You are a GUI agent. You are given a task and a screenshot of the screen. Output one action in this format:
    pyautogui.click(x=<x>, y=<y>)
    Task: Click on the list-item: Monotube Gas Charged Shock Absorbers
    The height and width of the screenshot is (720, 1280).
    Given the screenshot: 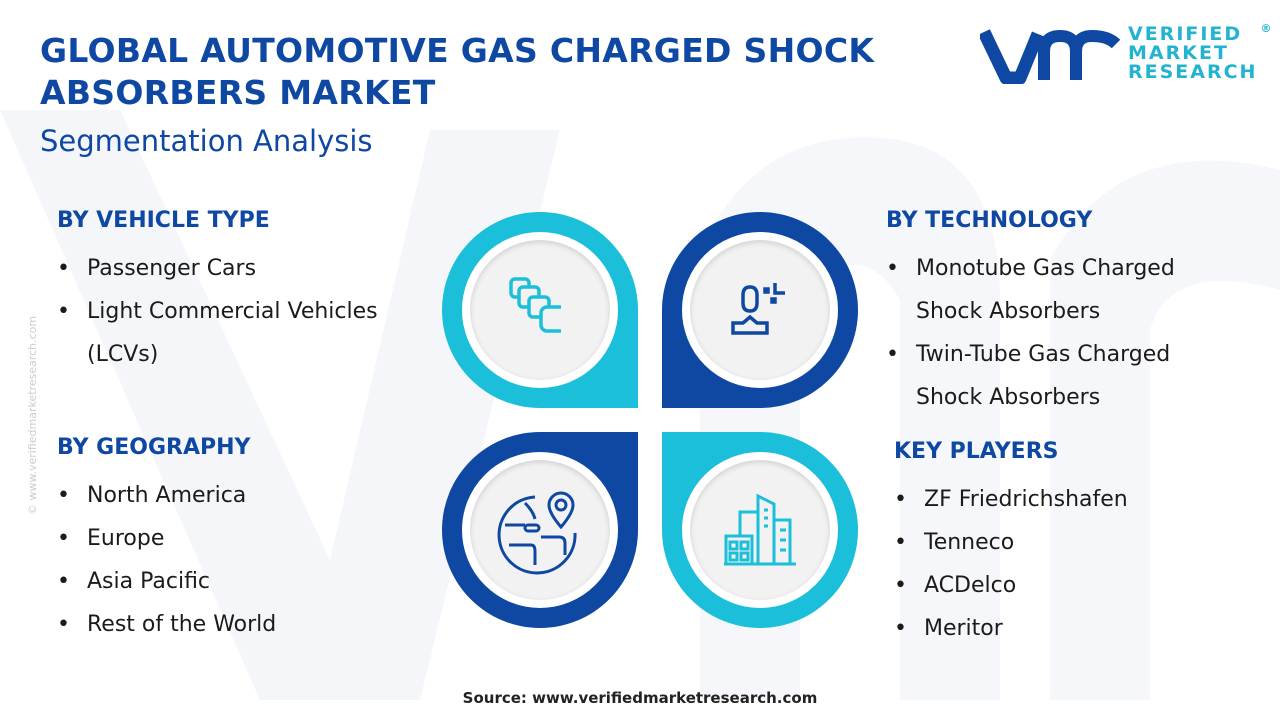 What is the action you would take?
    pyautogui.click(x=1030, y=290)
    